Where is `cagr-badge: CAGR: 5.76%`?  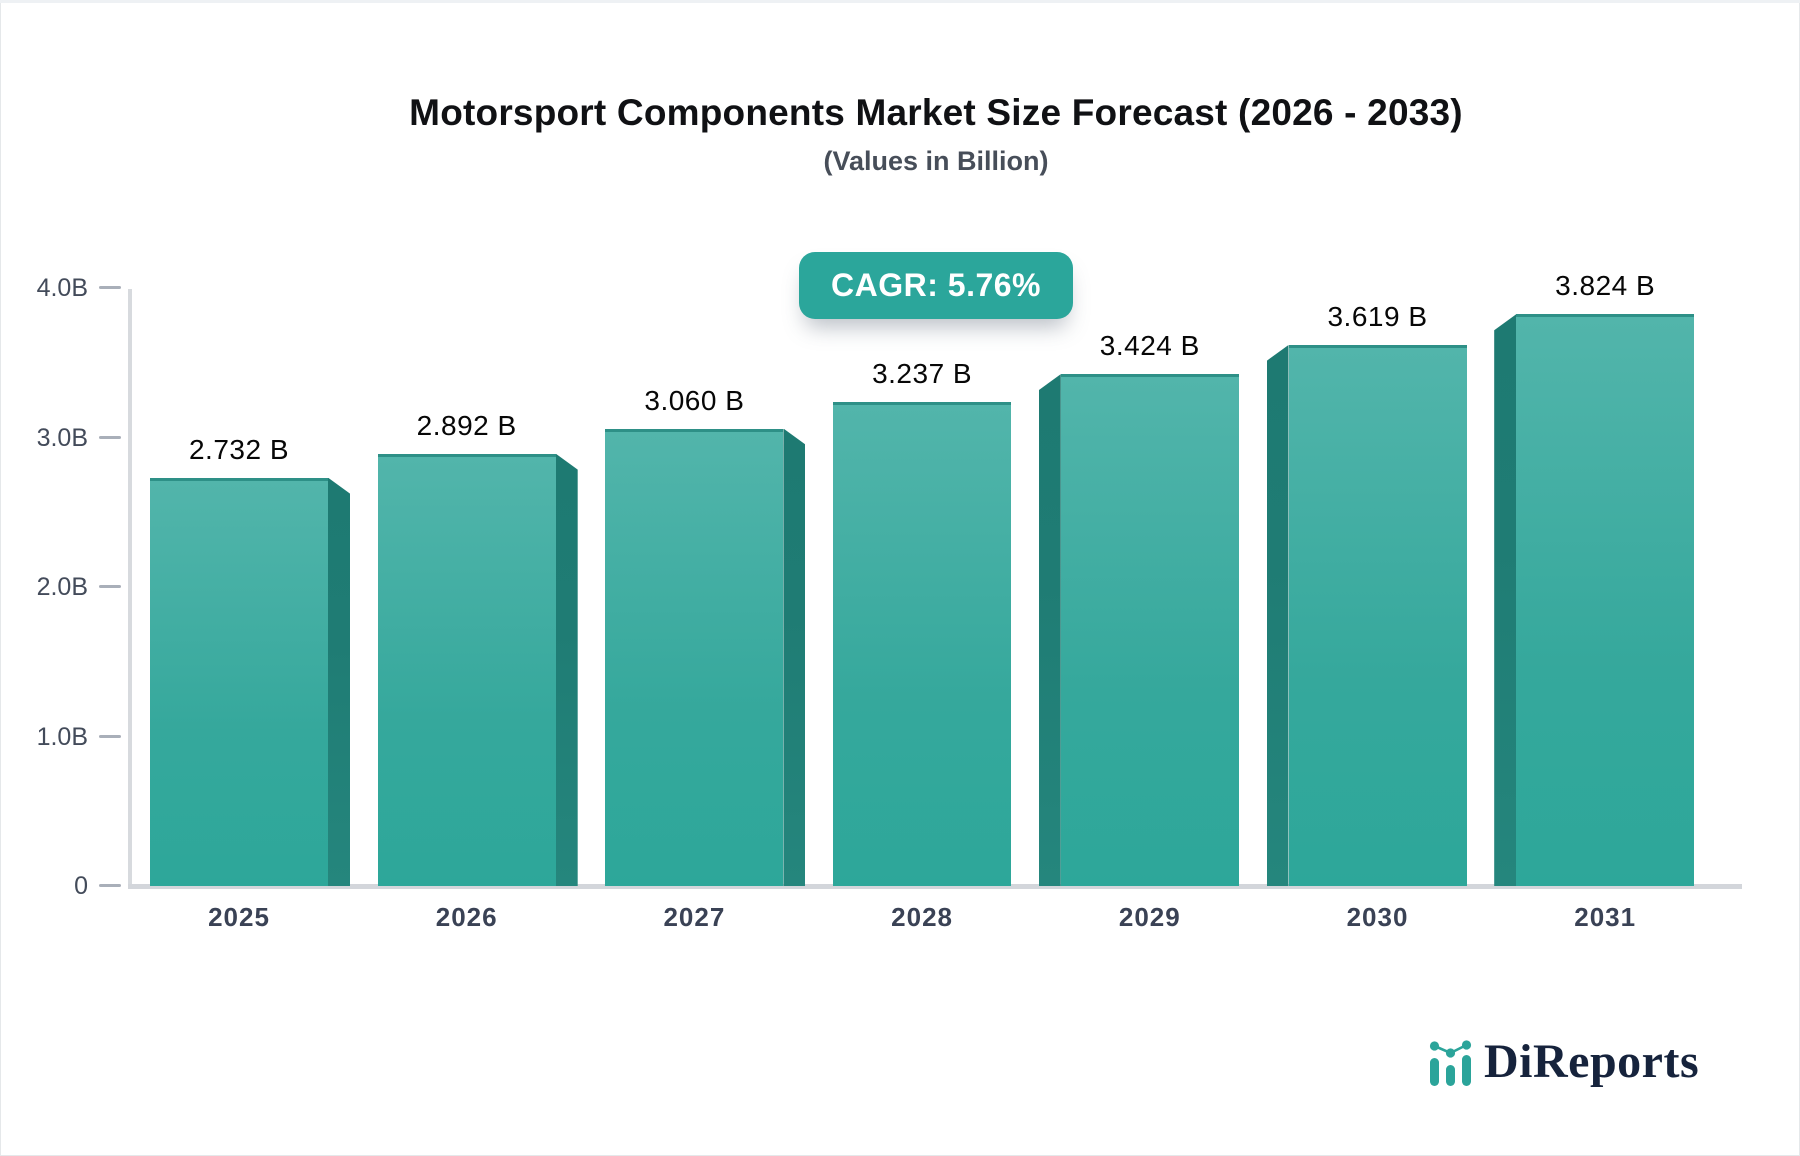
cagr-badge: CAGR: 5.76% is located at coordinates (936, 285).